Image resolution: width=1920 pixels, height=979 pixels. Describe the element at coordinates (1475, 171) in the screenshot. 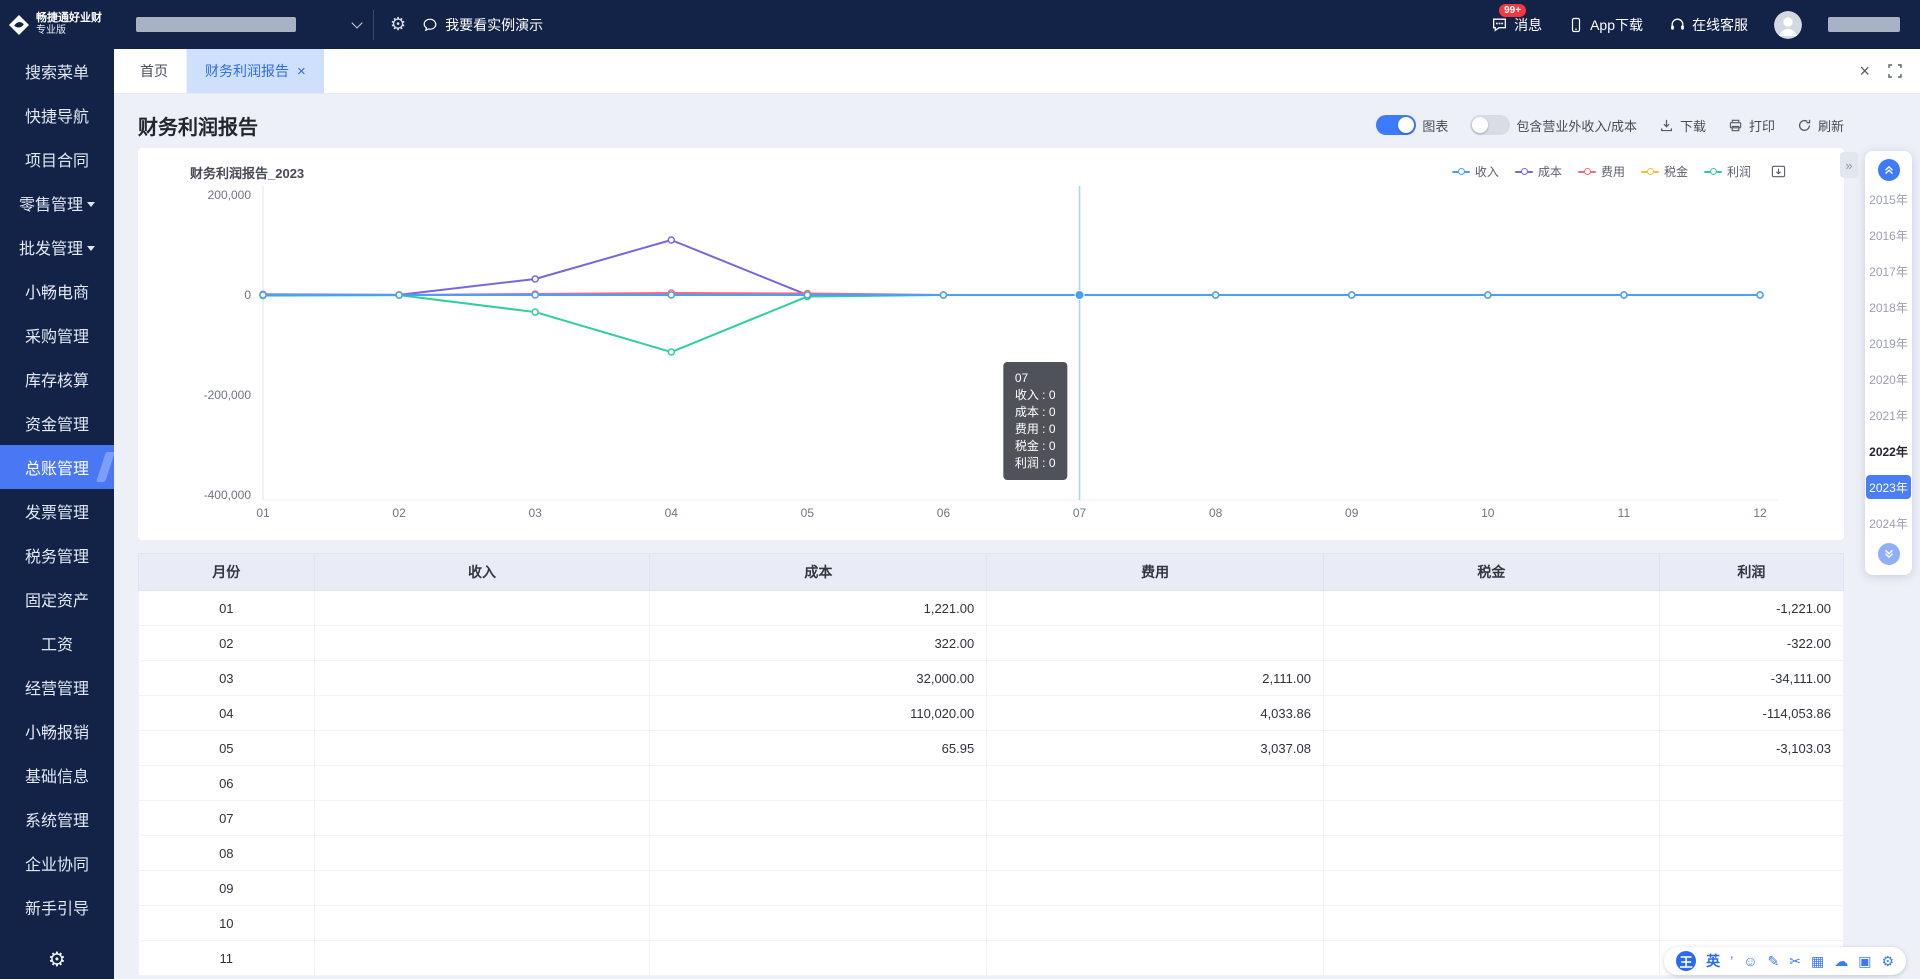

I see `legend-item: 收入` at that location.